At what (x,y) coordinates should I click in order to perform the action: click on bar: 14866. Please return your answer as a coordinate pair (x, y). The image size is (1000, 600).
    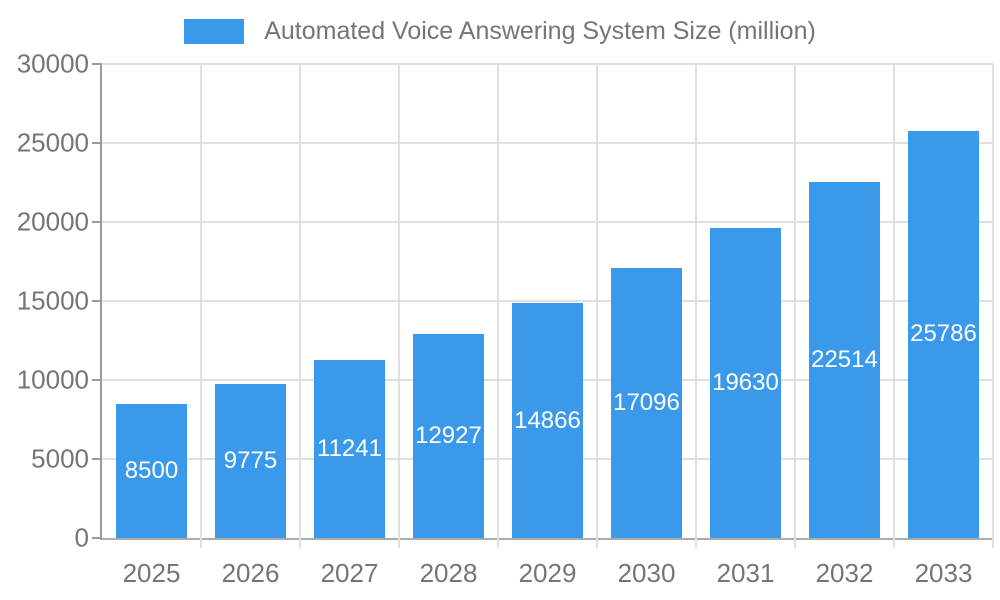
    Looking at the image, I should click on (547, 420).